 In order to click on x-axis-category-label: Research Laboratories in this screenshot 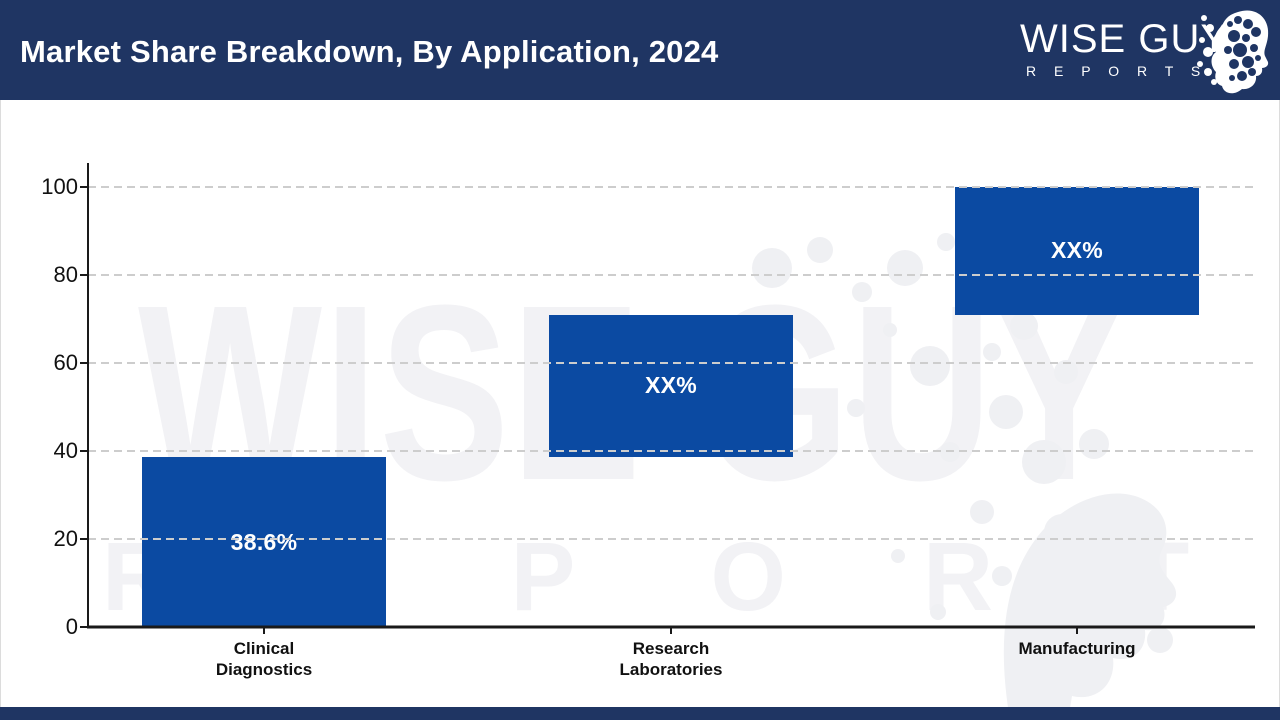, I will do `click(671, 659)`.